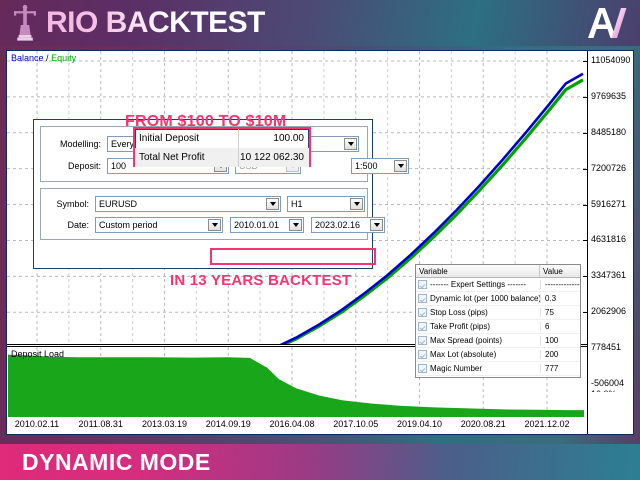 This screenshot has height=480, width=640. What do you see at coordinates (84, 165) in the screenshot?
I see `deposit-label: Deposit:` at bounding box center [84, 165].